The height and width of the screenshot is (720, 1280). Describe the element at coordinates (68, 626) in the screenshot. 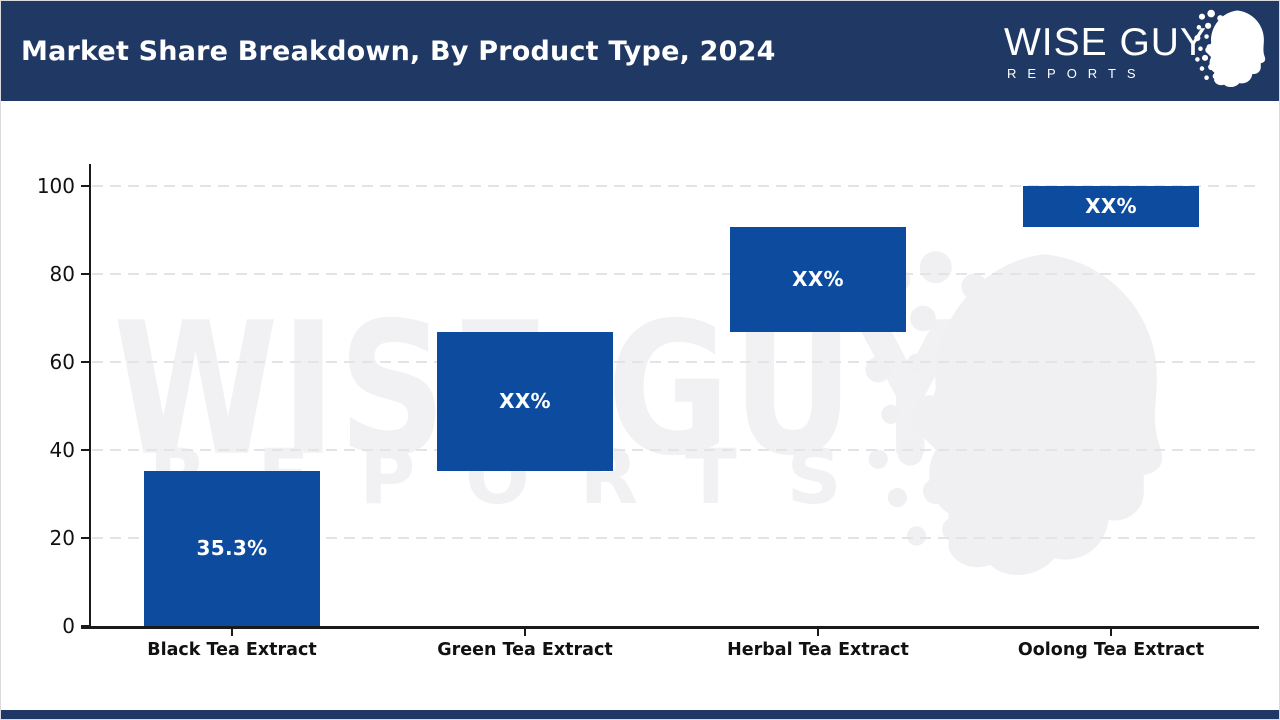

I see `y-tick-label: 0` at that location.